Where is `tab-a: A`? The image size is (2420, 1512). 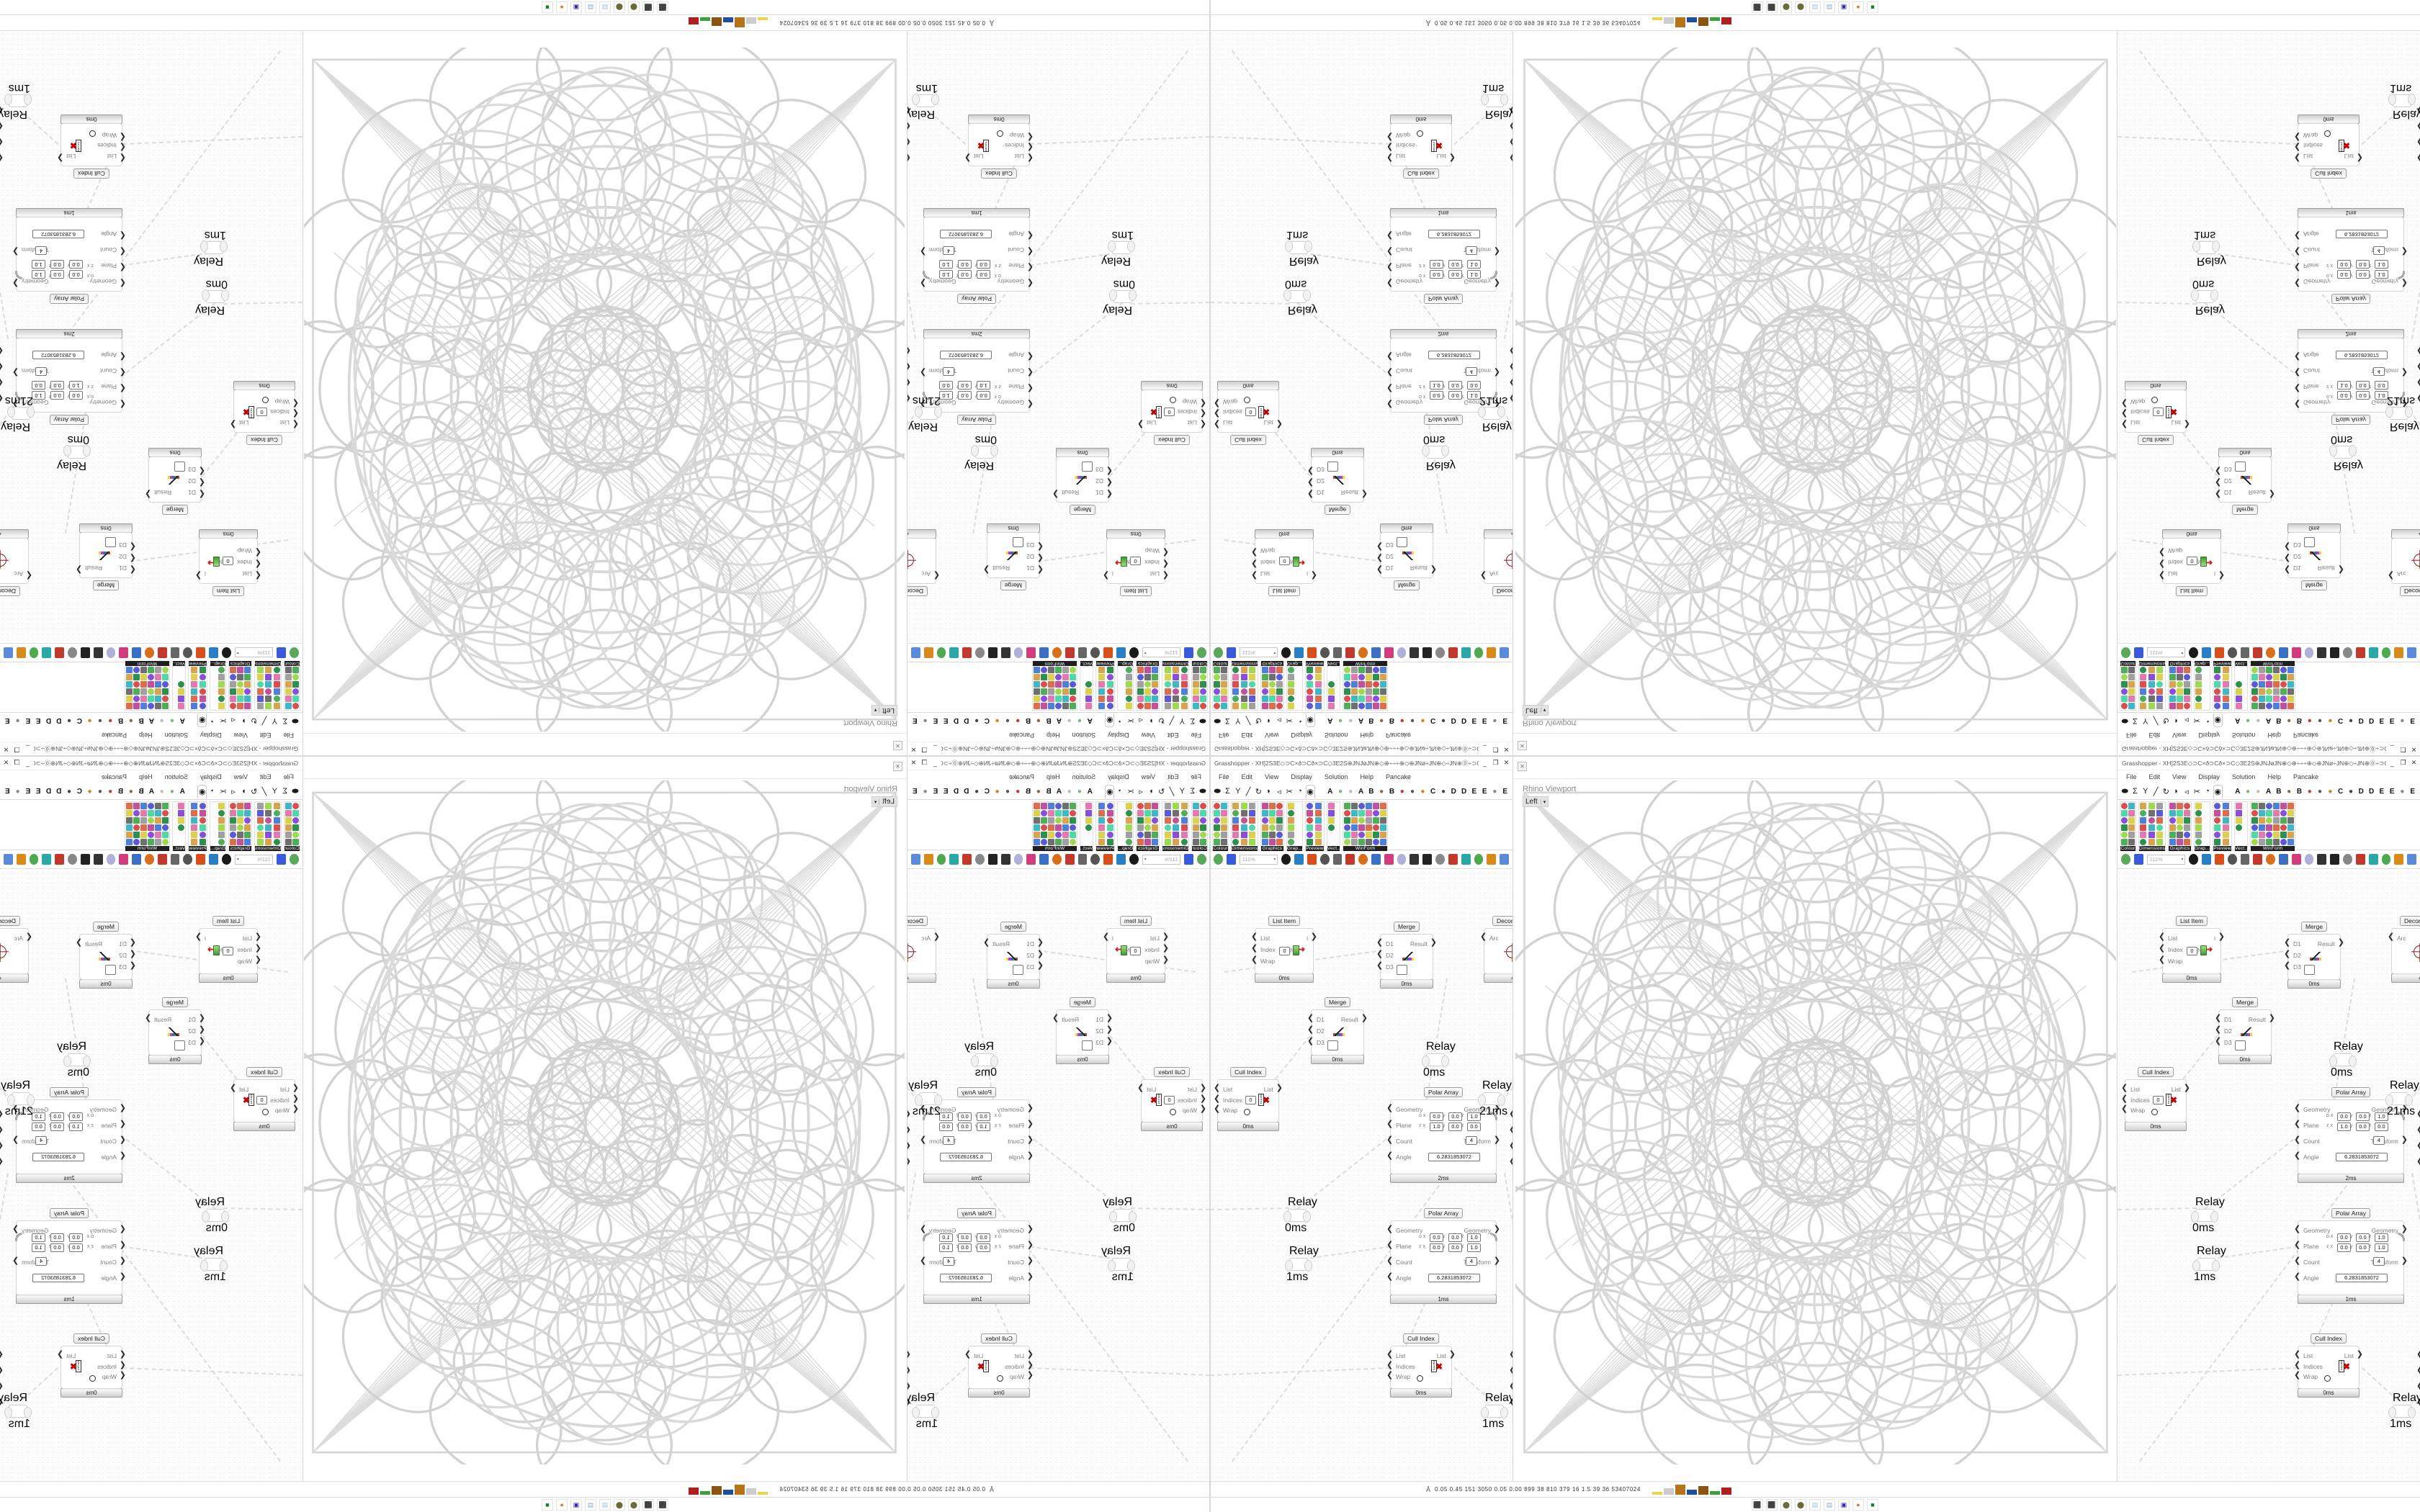
tab-a: A is located at coordinates (151, 791).